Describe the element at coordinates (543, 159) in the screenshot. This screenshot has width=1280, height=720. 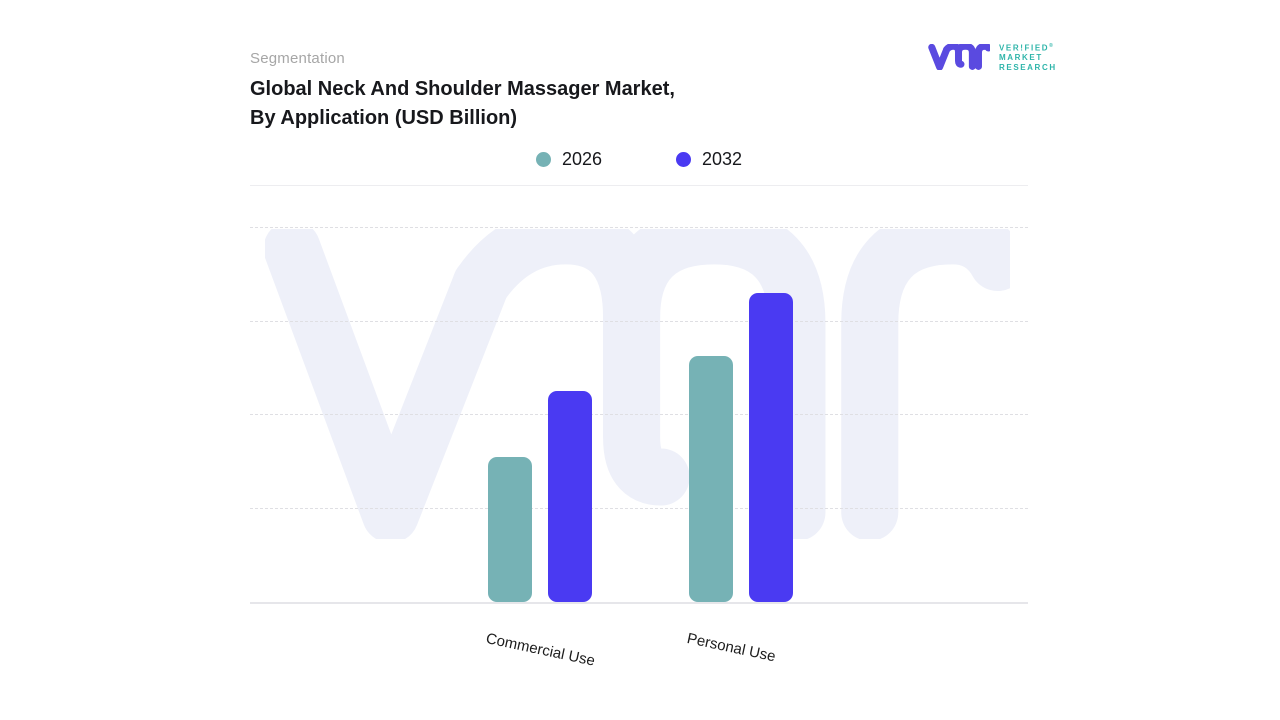
I see `legend-dot-2026-icon` at that location.